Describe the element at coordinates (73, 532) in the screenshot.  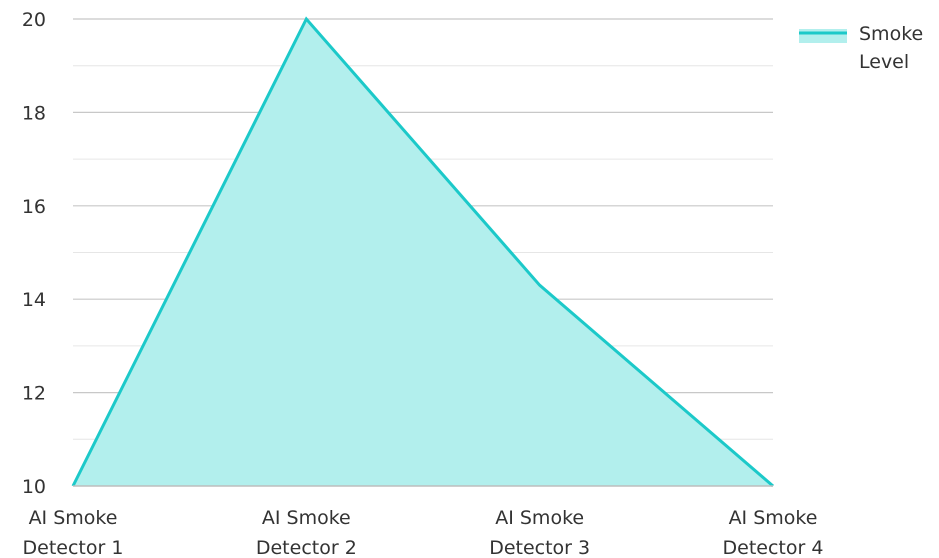
I see `x-tick-label: AI Smoke Detector 1` at that location.